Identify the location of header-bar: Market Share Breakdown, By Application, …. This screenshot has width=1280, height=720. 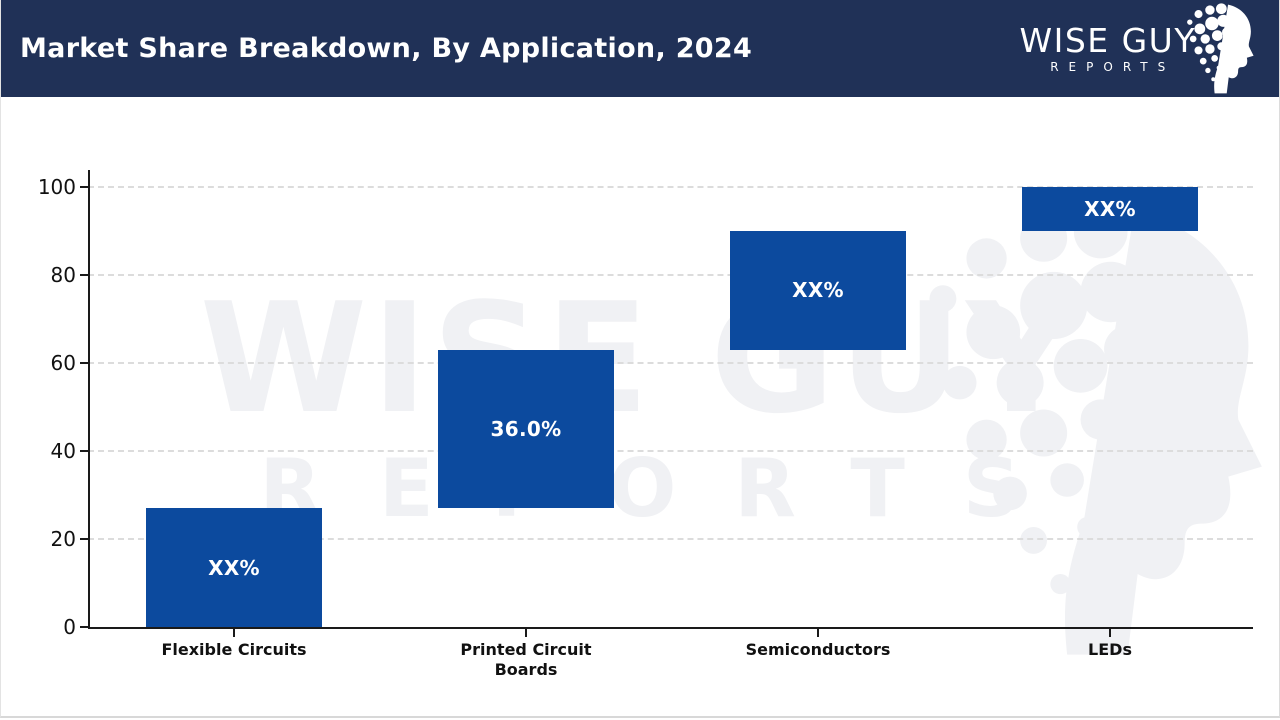
(640, 48).